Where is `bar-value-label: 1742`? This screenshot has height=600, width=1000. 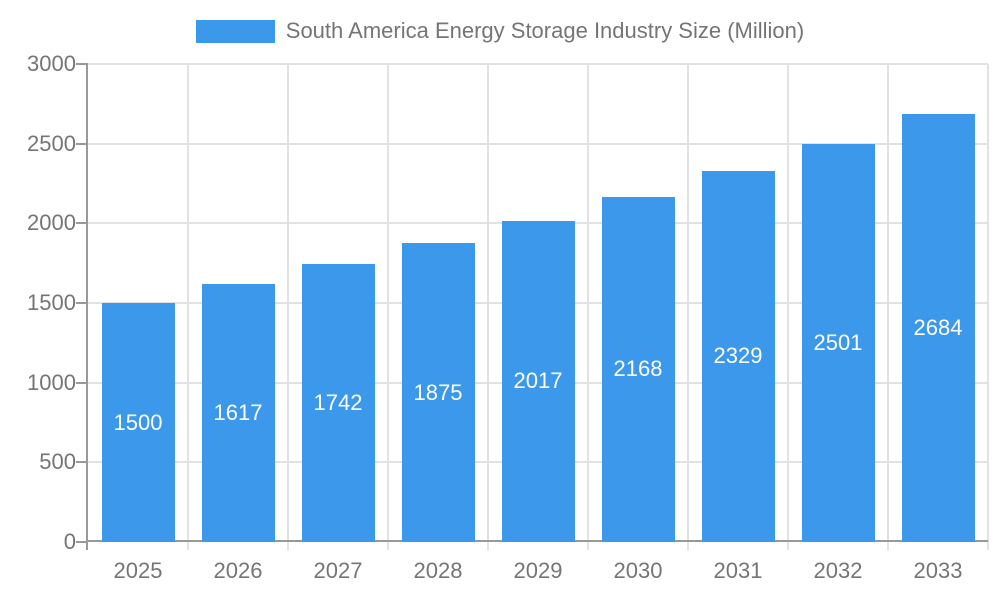 bar-value-label: 1742 is located at coordinates (338, 403).